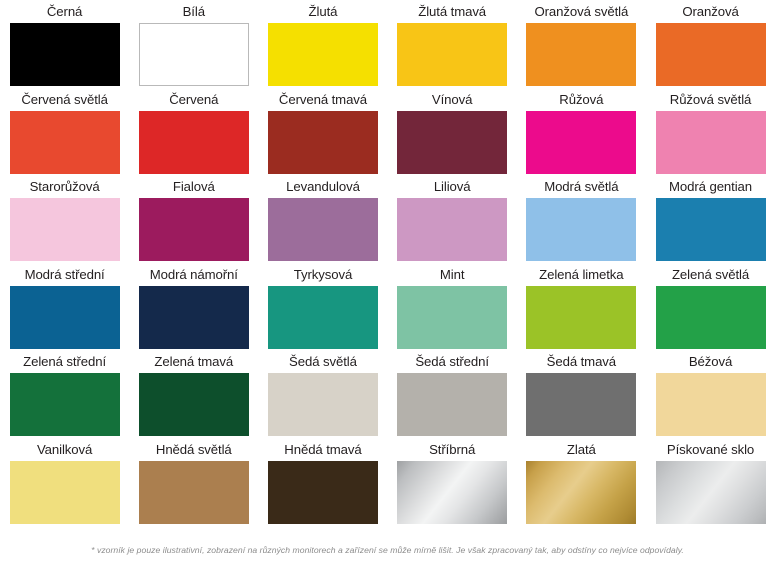  I want to click on swatch-cell: Liliová, so click(452, 223).